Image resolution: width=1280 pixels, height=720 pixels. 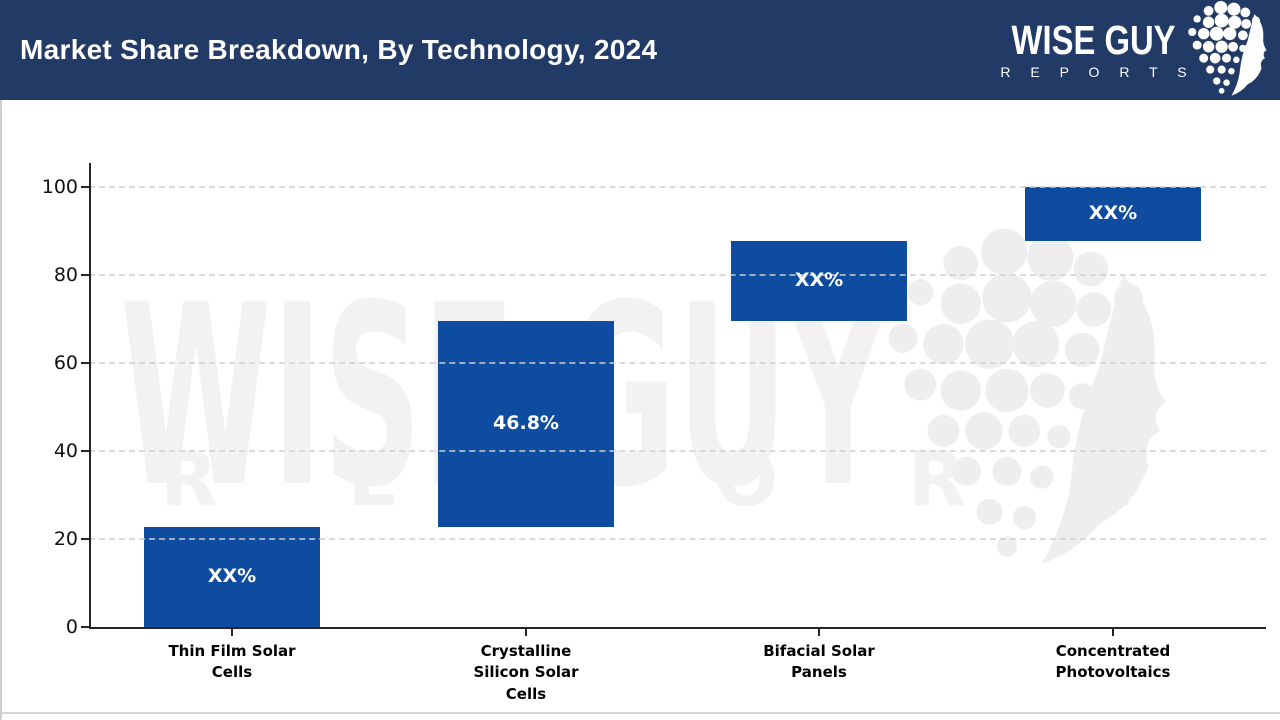 I want to click on y-tick-label: 0, so click(x=71, y=627).